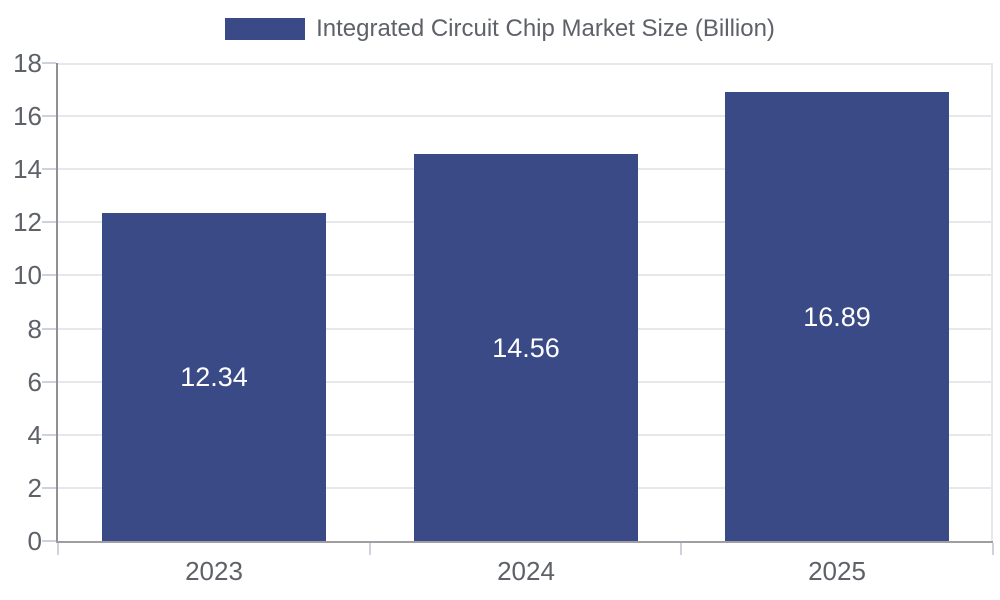  I want to click on y-tick-label: 10, so click(27, 275).